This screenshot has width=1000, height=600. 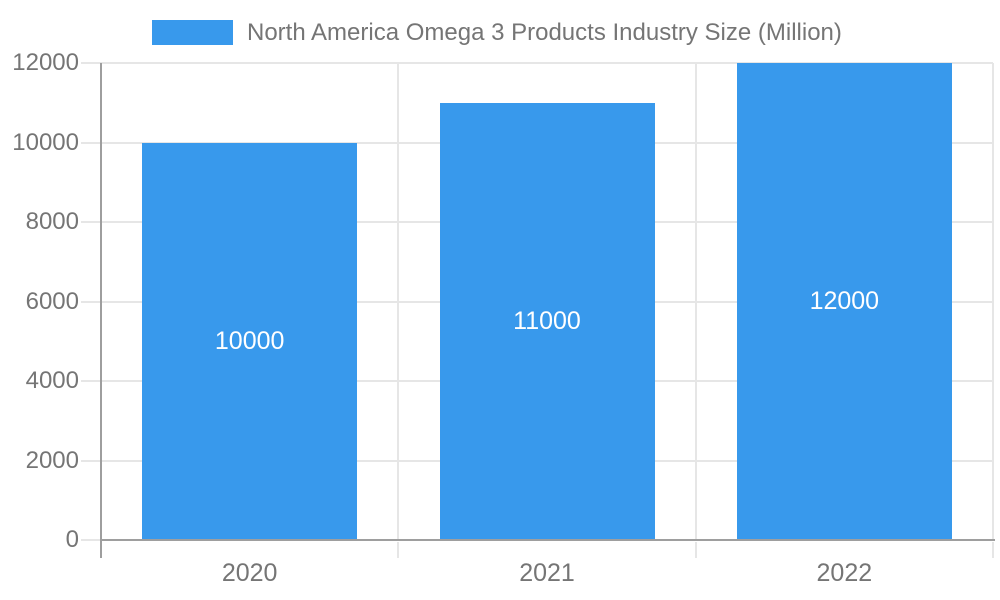 What do you see at coordinates (249, 573) in the screenshot?
I see `x-axis-label: 2020` at bounding box center [249, 573].